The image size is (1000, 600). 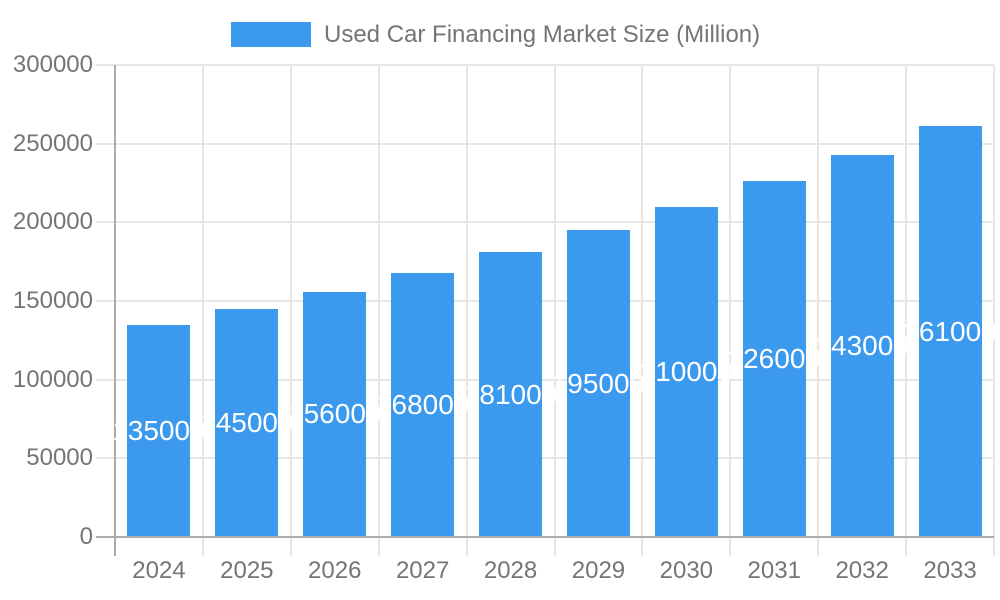 I want to click on y-axis-label: 100000, so click(x=52, y=379).